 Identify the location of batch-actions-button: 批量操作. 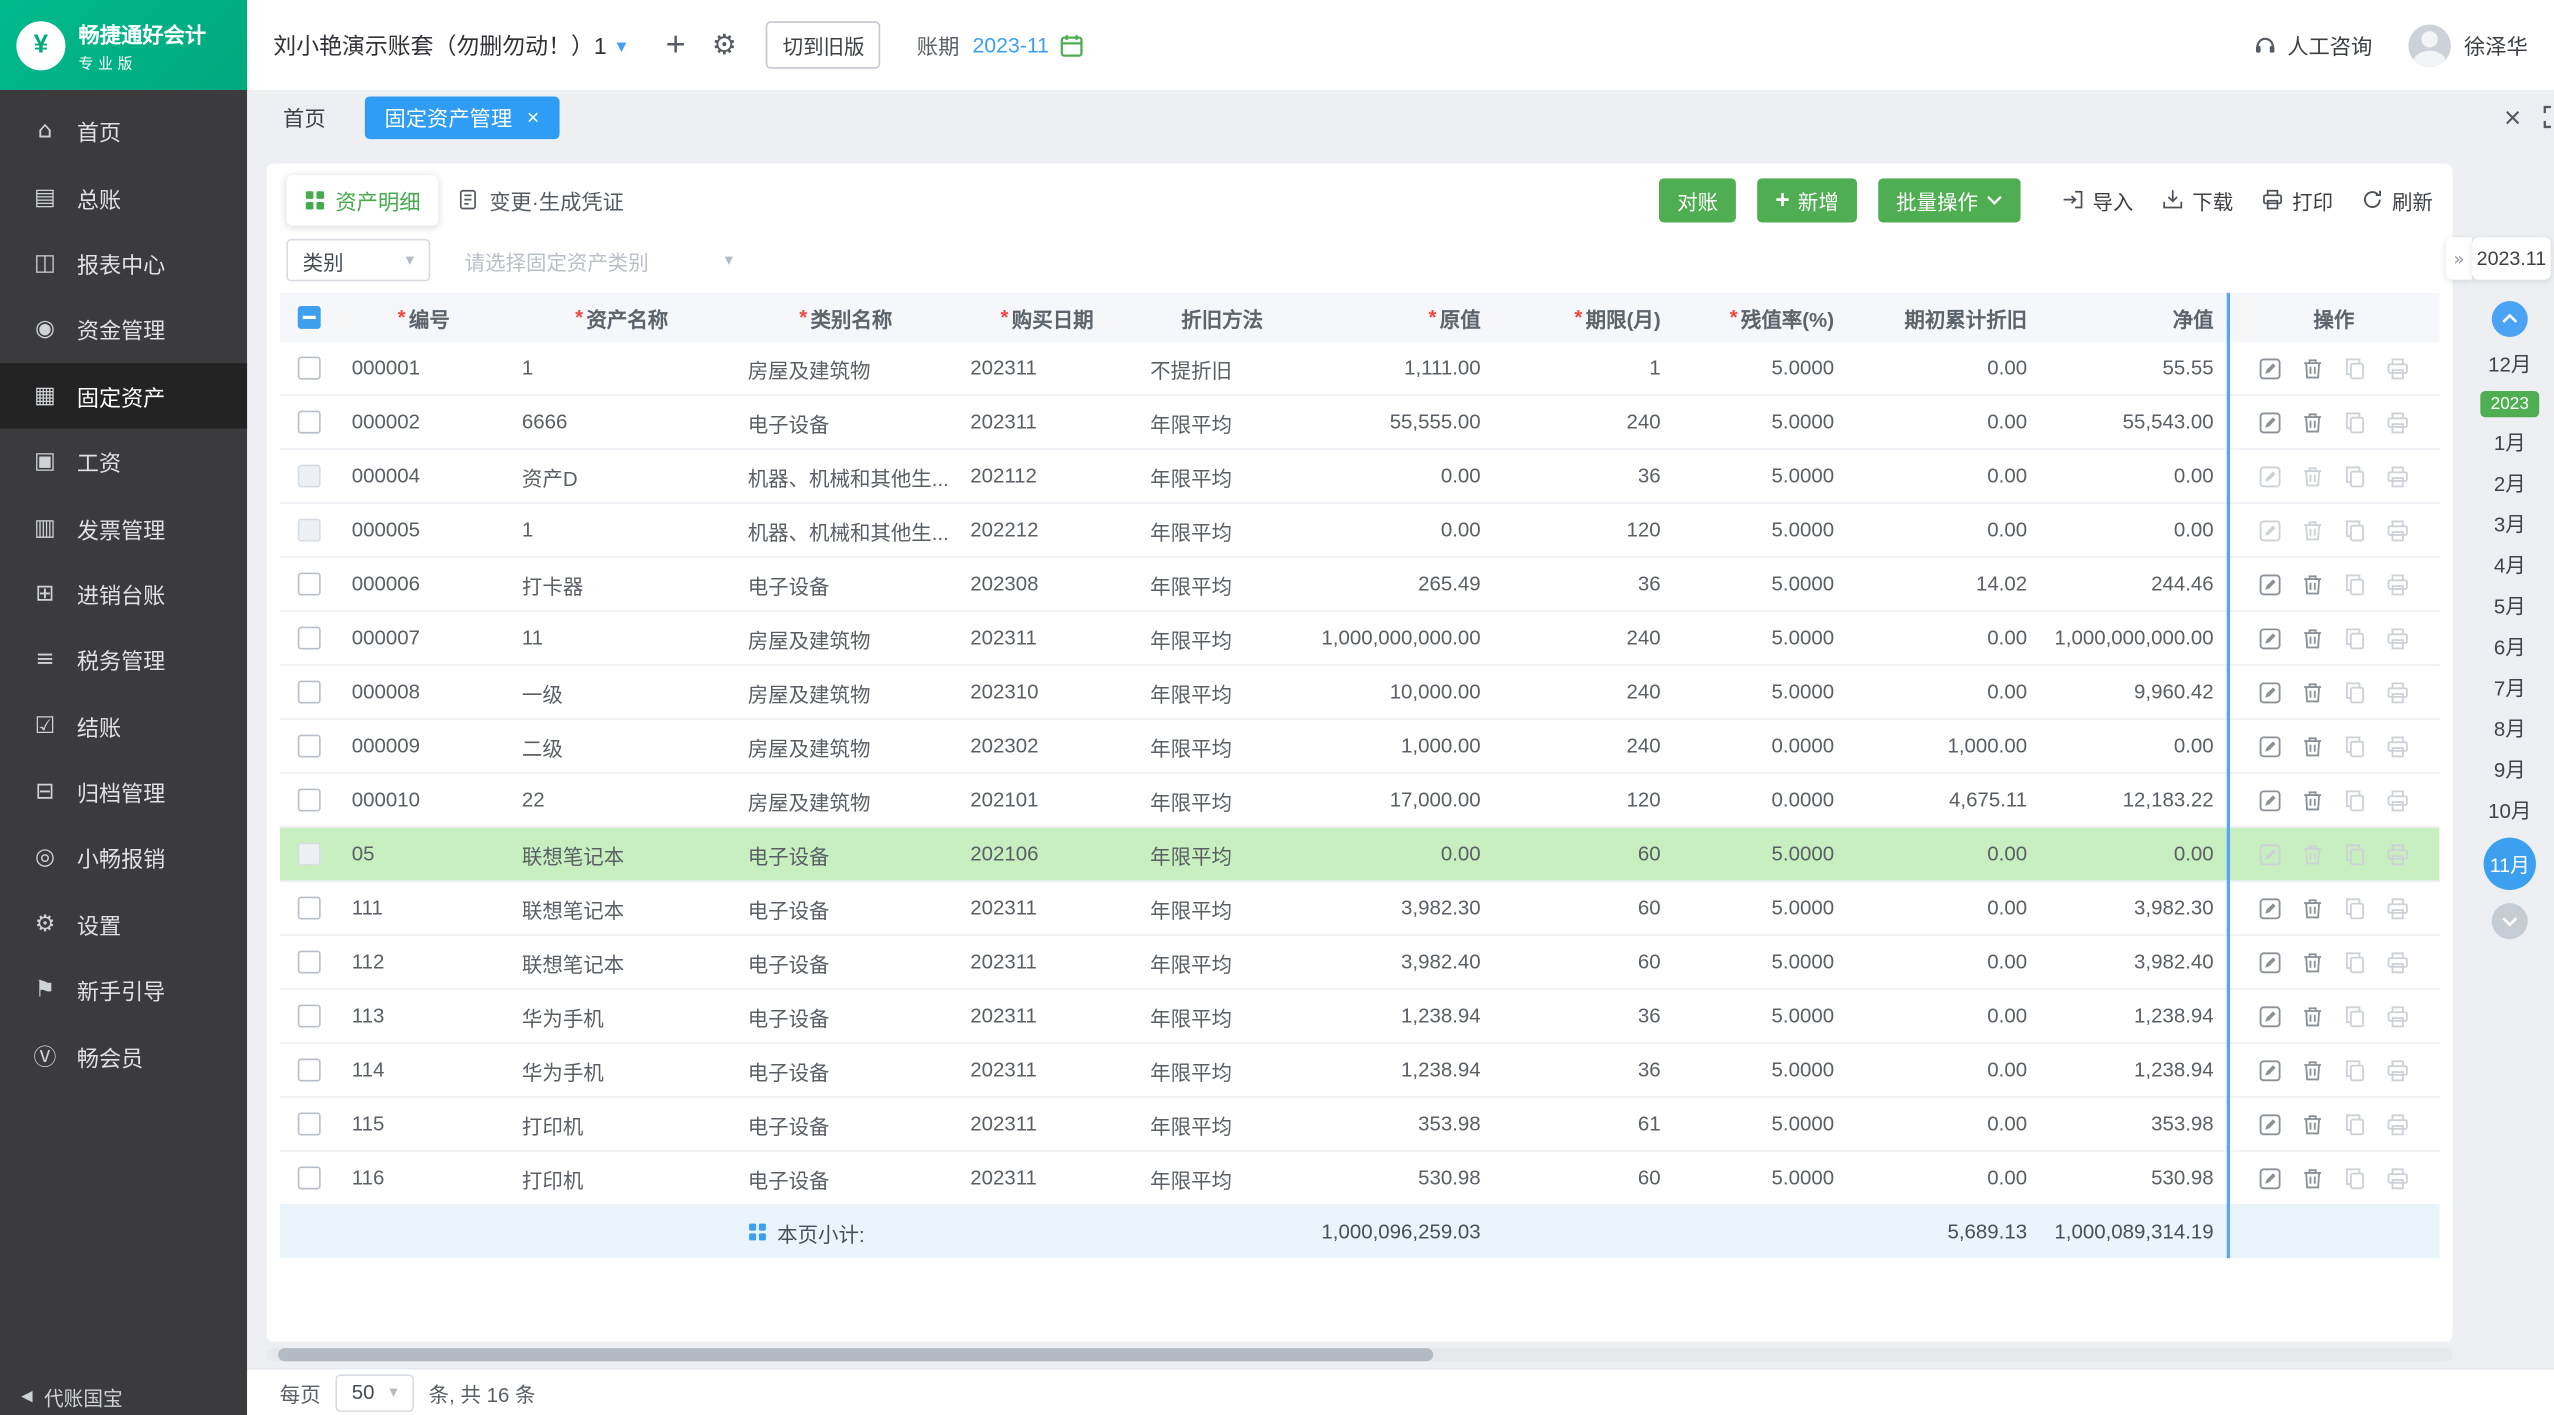
(1949, 199).